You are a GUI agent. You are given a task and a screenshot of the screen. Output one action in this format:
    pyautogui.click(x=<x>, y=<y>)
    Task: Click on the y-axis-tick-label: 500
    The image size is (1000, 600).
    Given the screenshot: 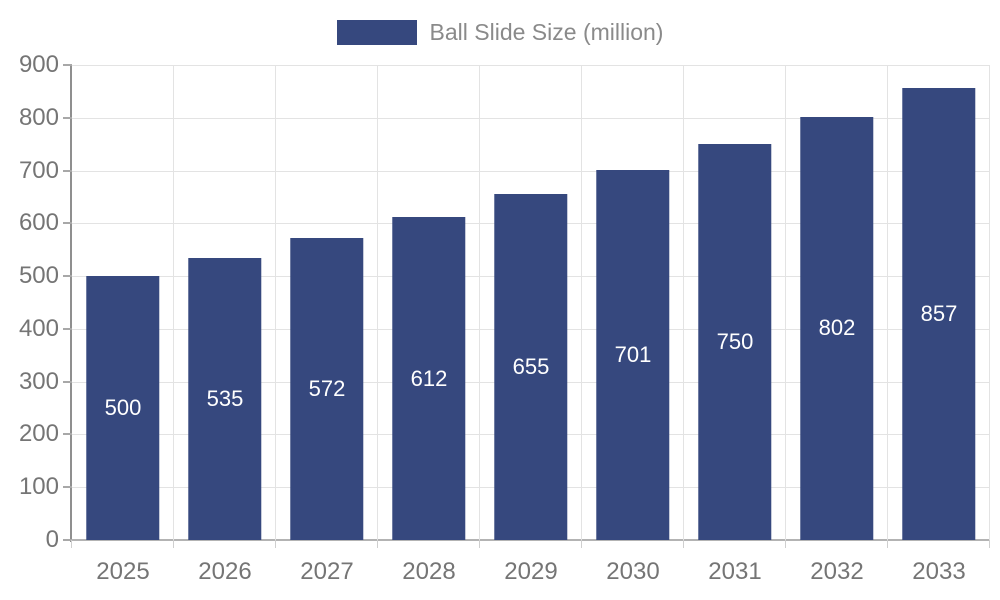 What is the action you would take?
    pyautogui.click(x=38, y=276)
    